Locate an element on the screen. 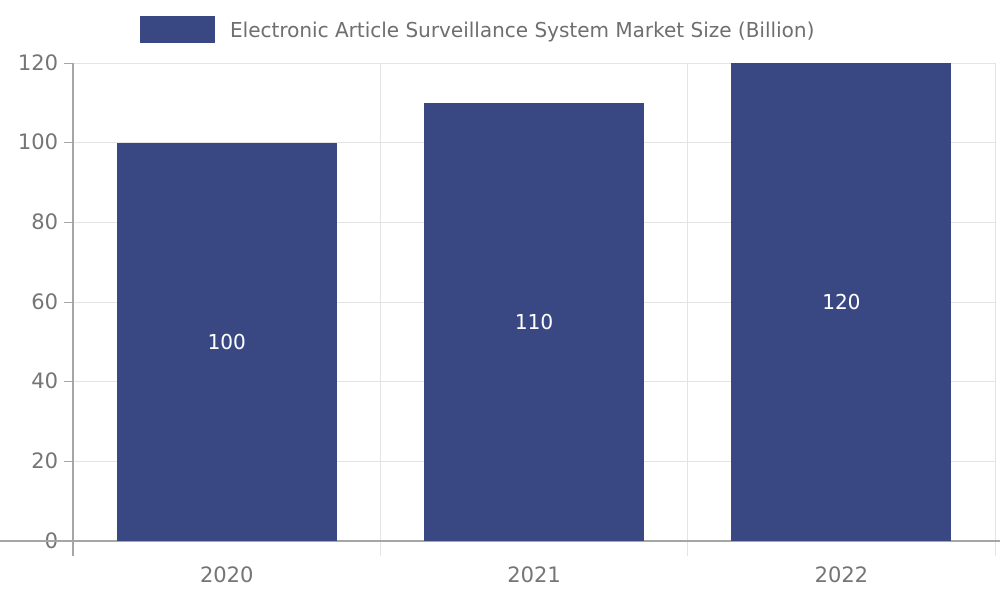 This screenshot has width=1000, height=600. x-axis-line is located at coordinates (500, 541).